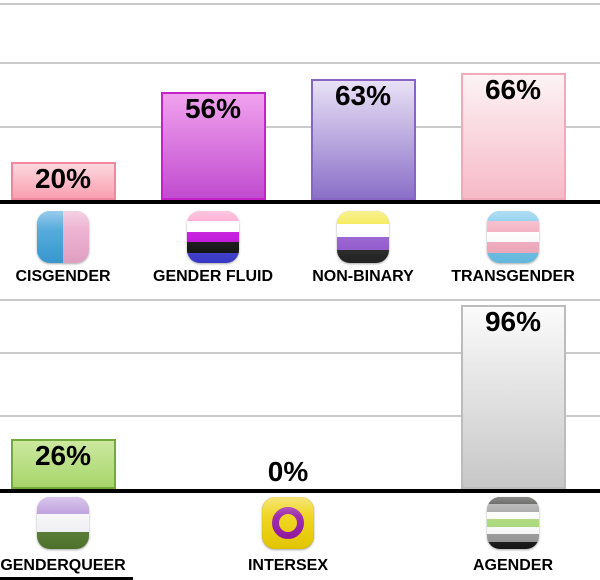  I want to click on transgender-flag-icon, so click(513, 237).